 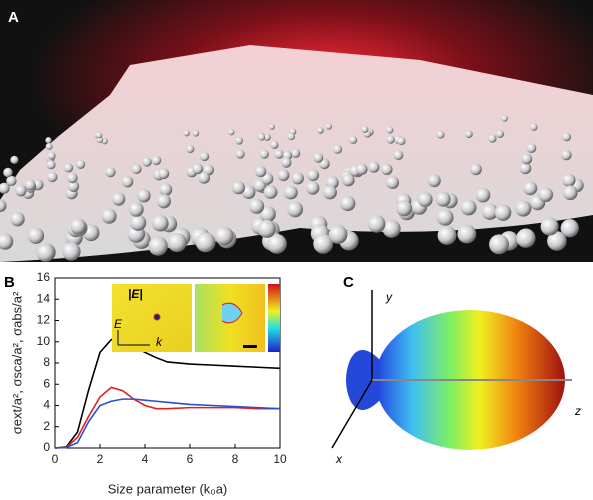 I want to click on panel-label: B, so click(x=9, y=282).